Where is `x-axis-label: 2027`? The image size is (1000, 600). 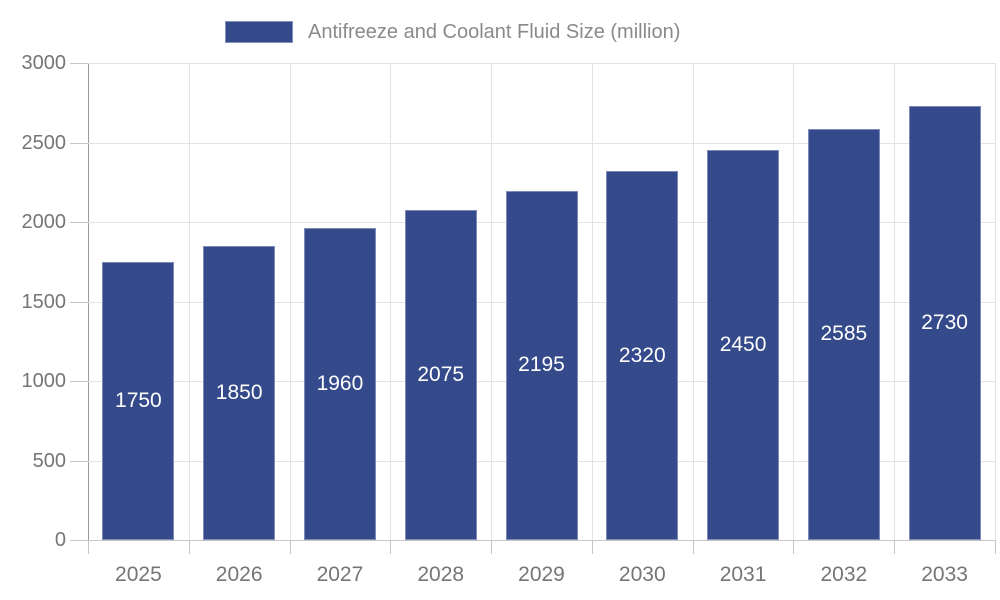
x-axis-label: 2027 is located at coordinates (340, 574).